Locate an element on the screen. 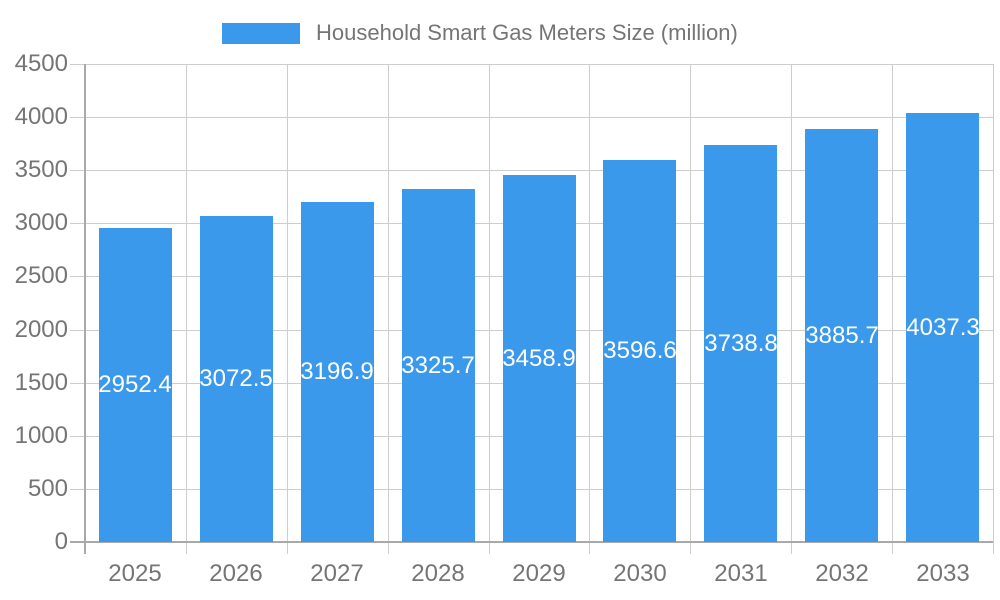  y-axis-tick-label: 500 is located at coordinates (47, 488).